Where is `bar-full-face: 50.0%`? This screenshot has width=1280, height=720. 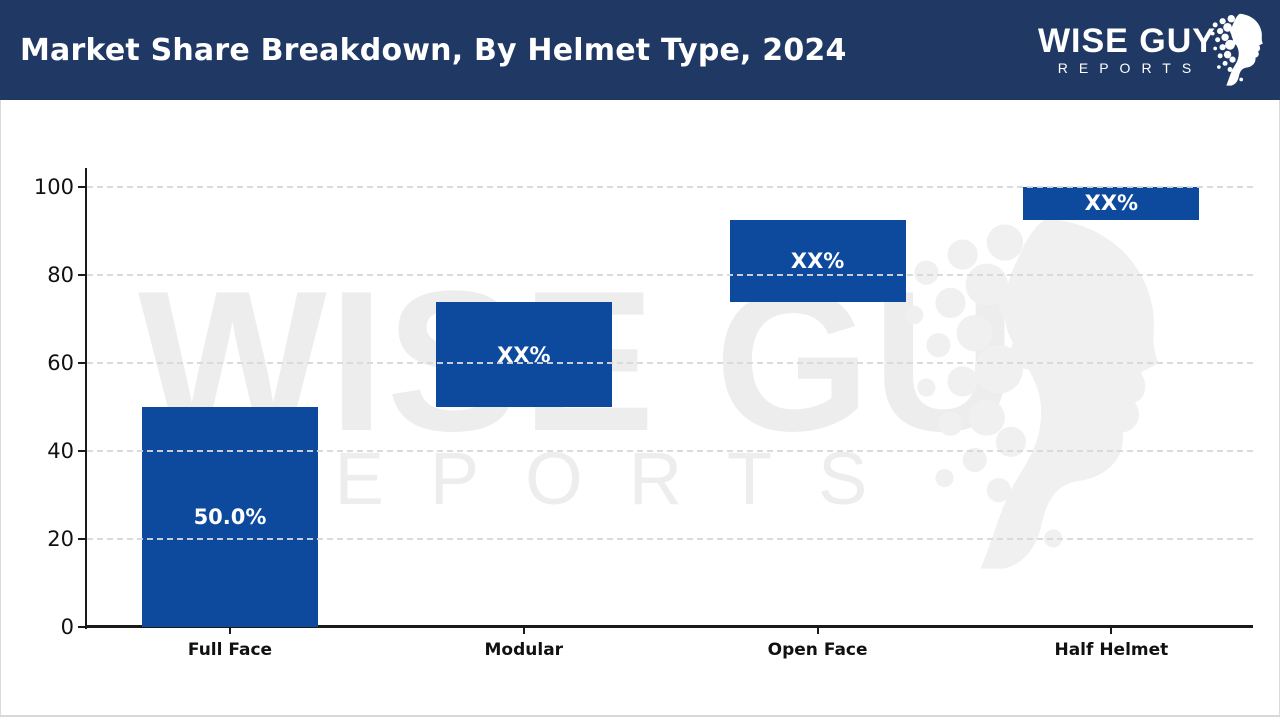
bar-full-face: 50.0% is located at coordinates (230, 517).